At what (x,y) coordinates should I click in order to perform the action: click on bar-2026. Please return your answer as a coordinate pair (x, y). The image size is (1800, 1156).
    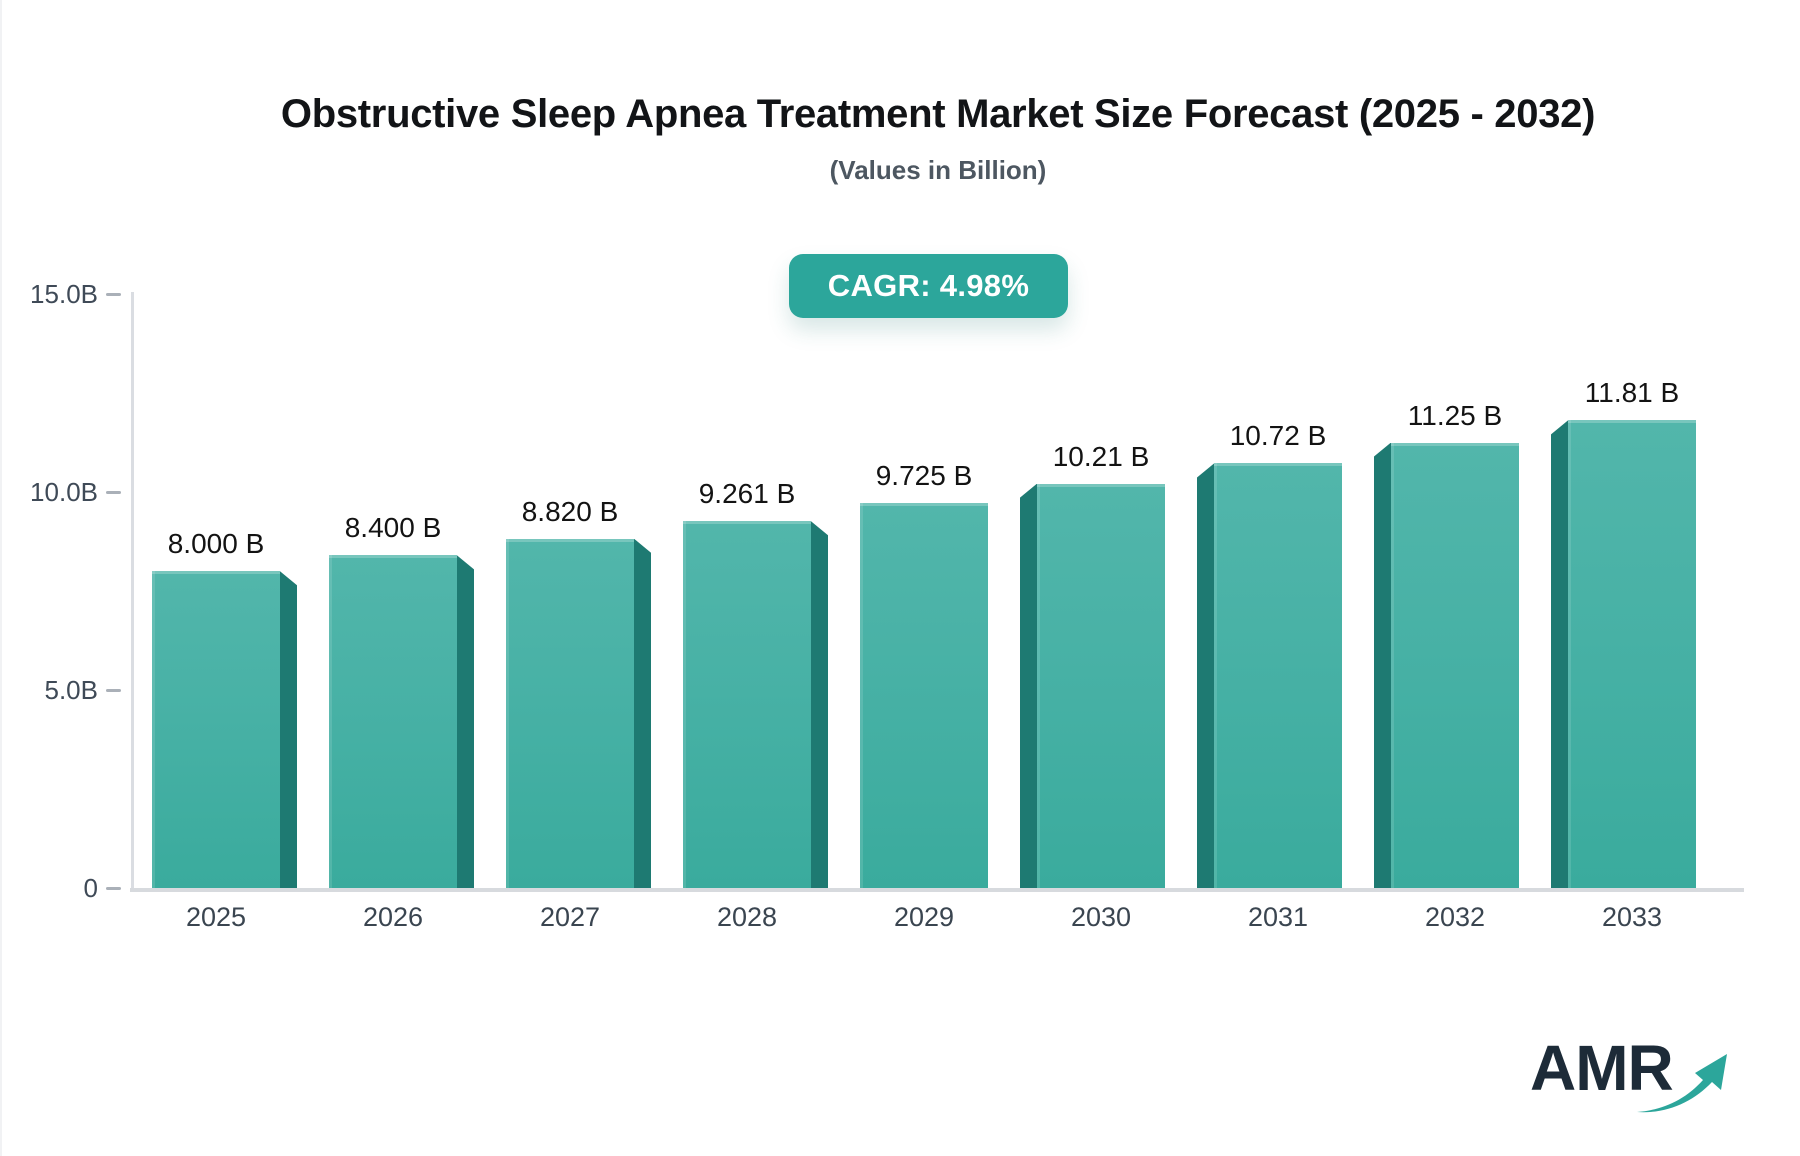
    Looking at the image, I should click on (393, 721).